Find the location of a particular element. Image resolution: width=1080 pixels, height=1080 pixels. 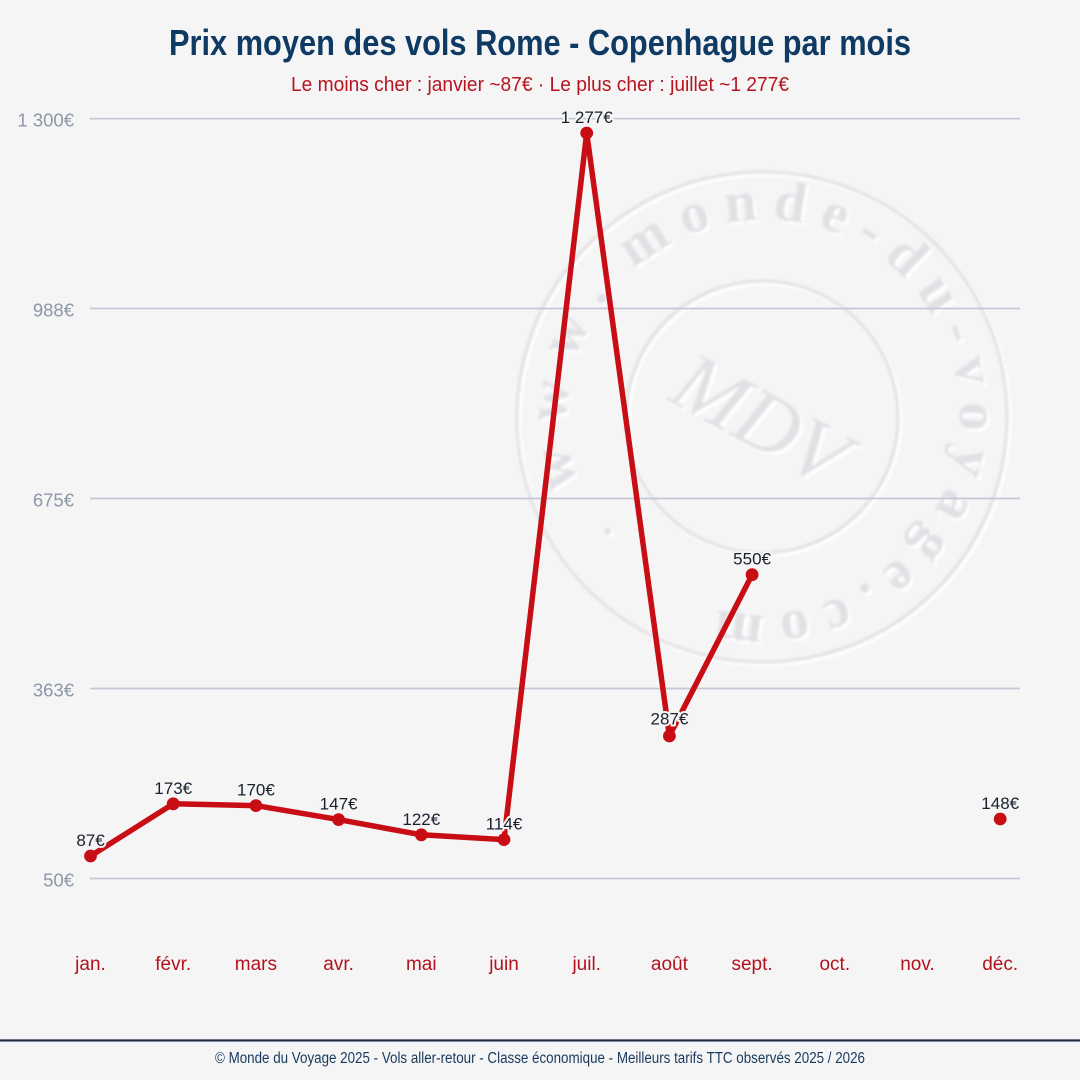

svg-text: 675€ is located at coordinates (54, 500).